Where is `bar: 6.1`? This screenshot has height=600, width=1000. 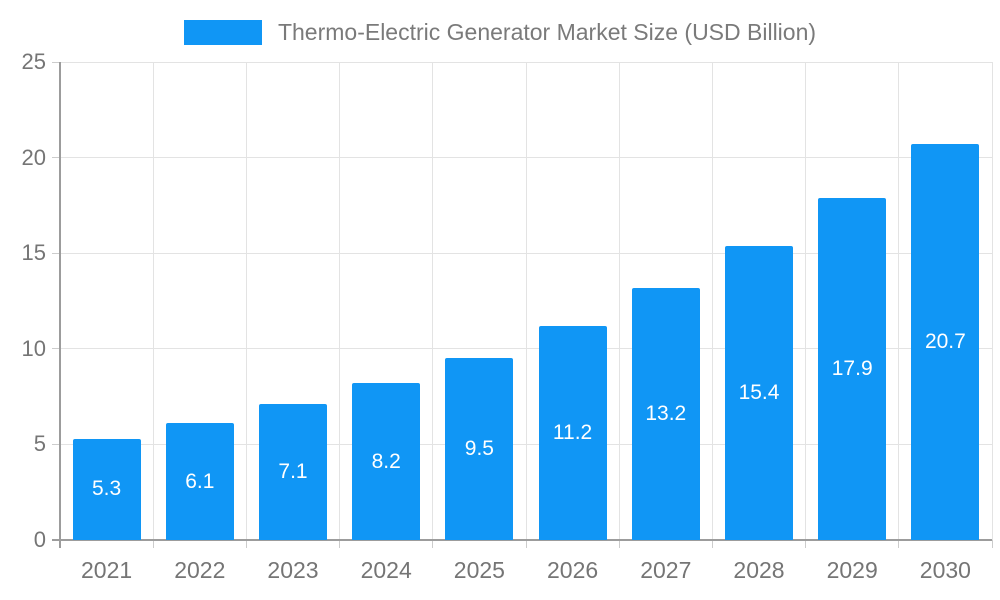 bar: 6.1 is located at coordinates (199, 481).